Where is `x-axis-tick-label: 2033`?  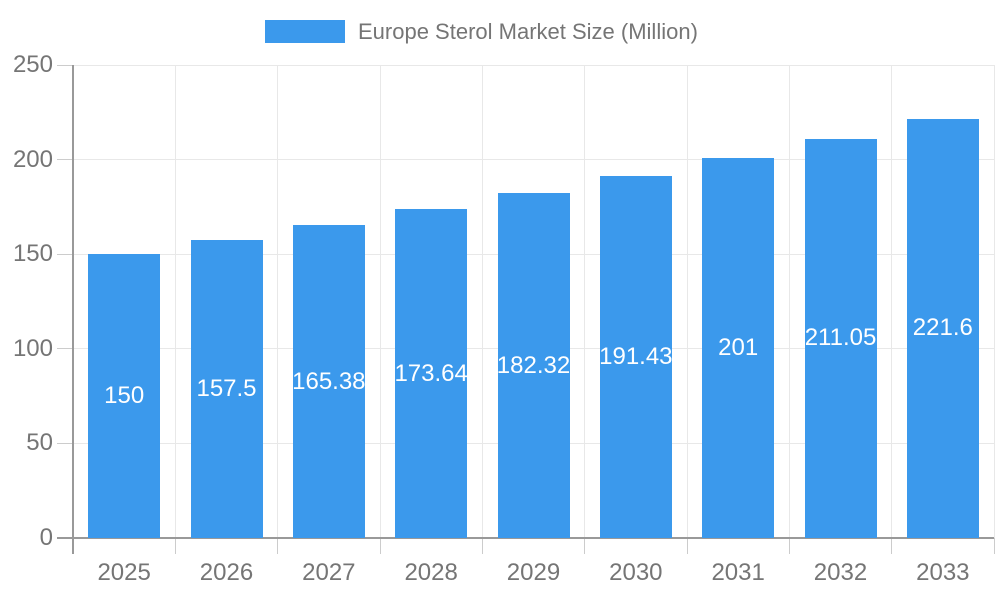
x-axis-tick-label: 2033 is located at coordinates (943, 572).